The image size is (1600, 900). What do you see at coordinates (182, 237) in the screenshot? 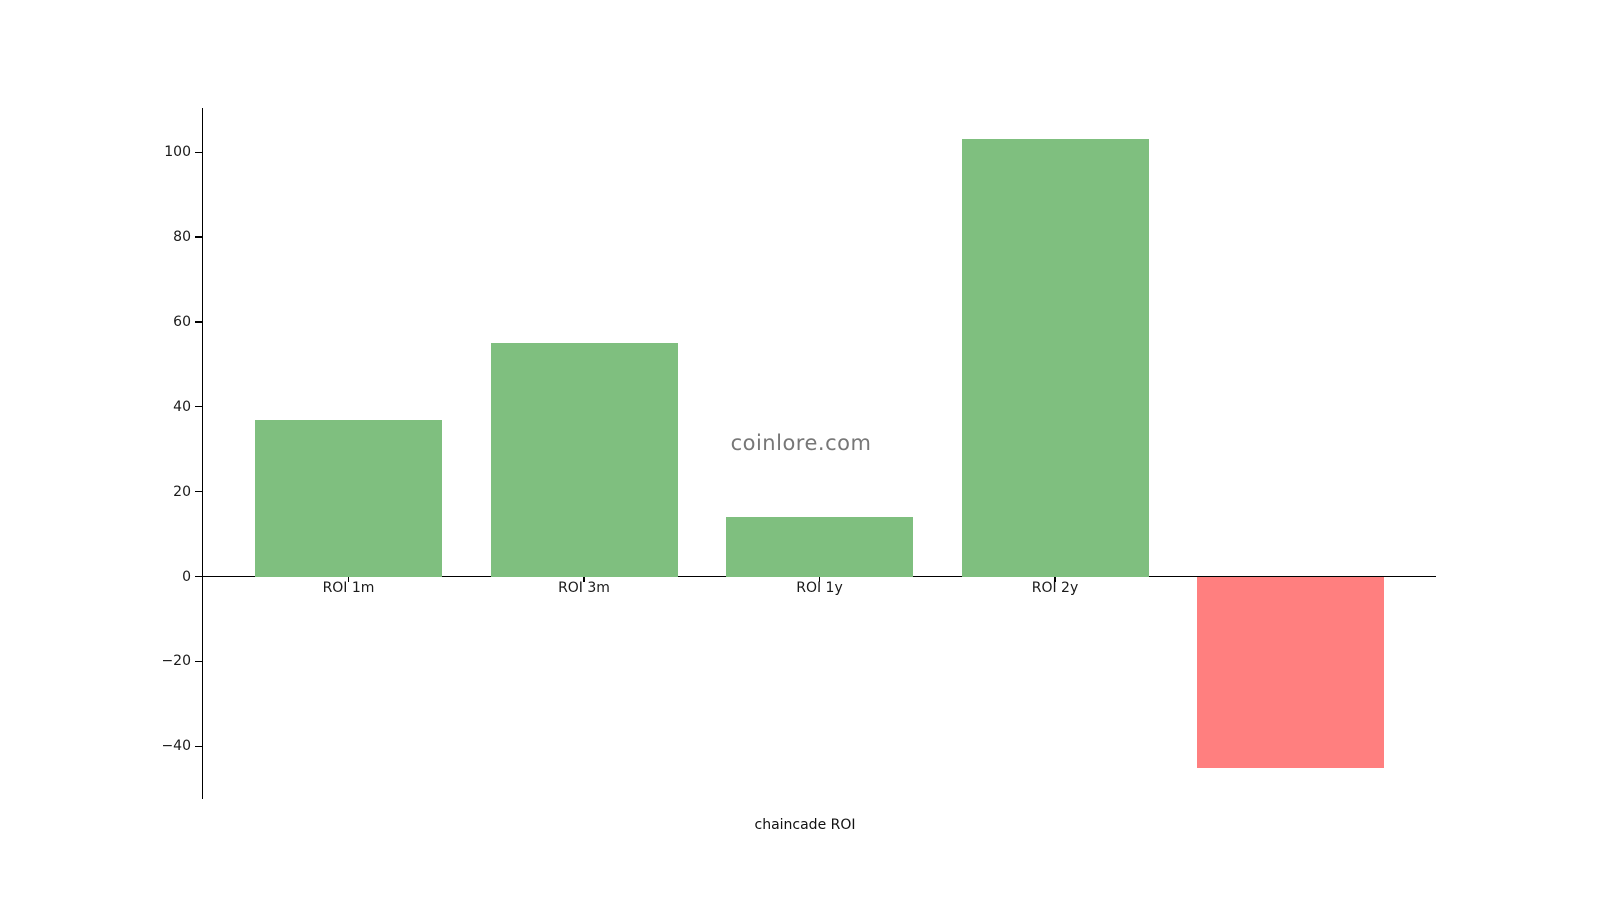
I see `y-tick-label: 80` at bounding box center [182, 237].